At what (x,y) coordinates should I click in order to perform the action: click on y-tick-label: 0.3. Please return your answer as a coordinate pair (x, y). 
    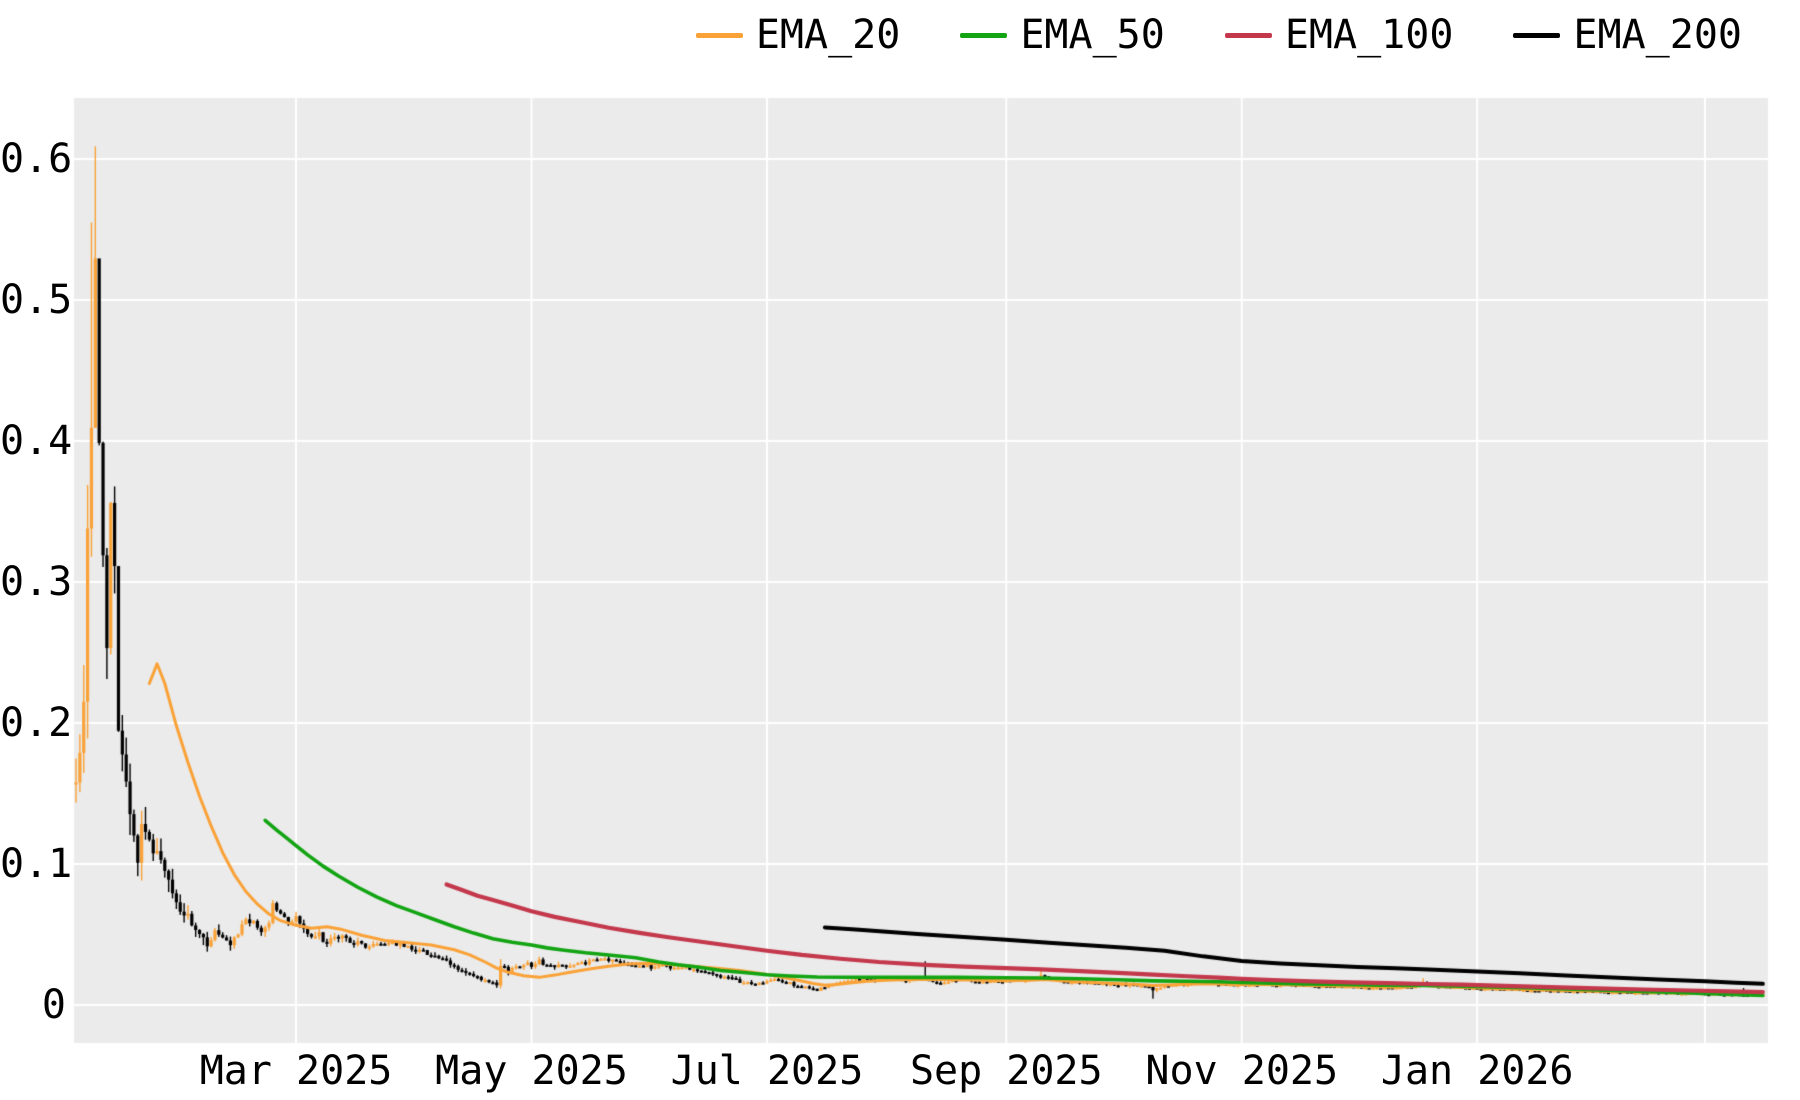
    Looking at the image, I should click on (36, 582).